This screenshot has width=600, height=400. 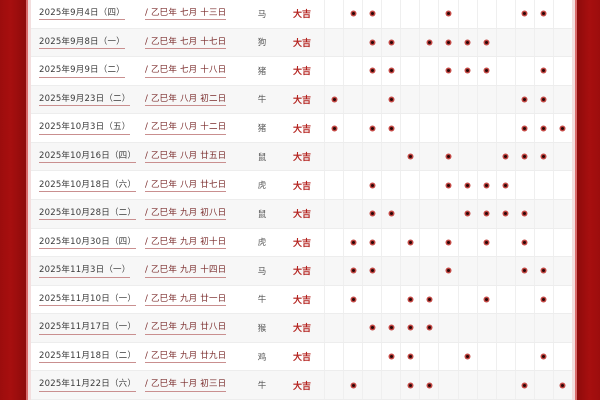 I want to click on table-row: 2025年9月9日（二） / 乙巳年 七月 十八日 猪 大吉, so click(x=301, y=71).